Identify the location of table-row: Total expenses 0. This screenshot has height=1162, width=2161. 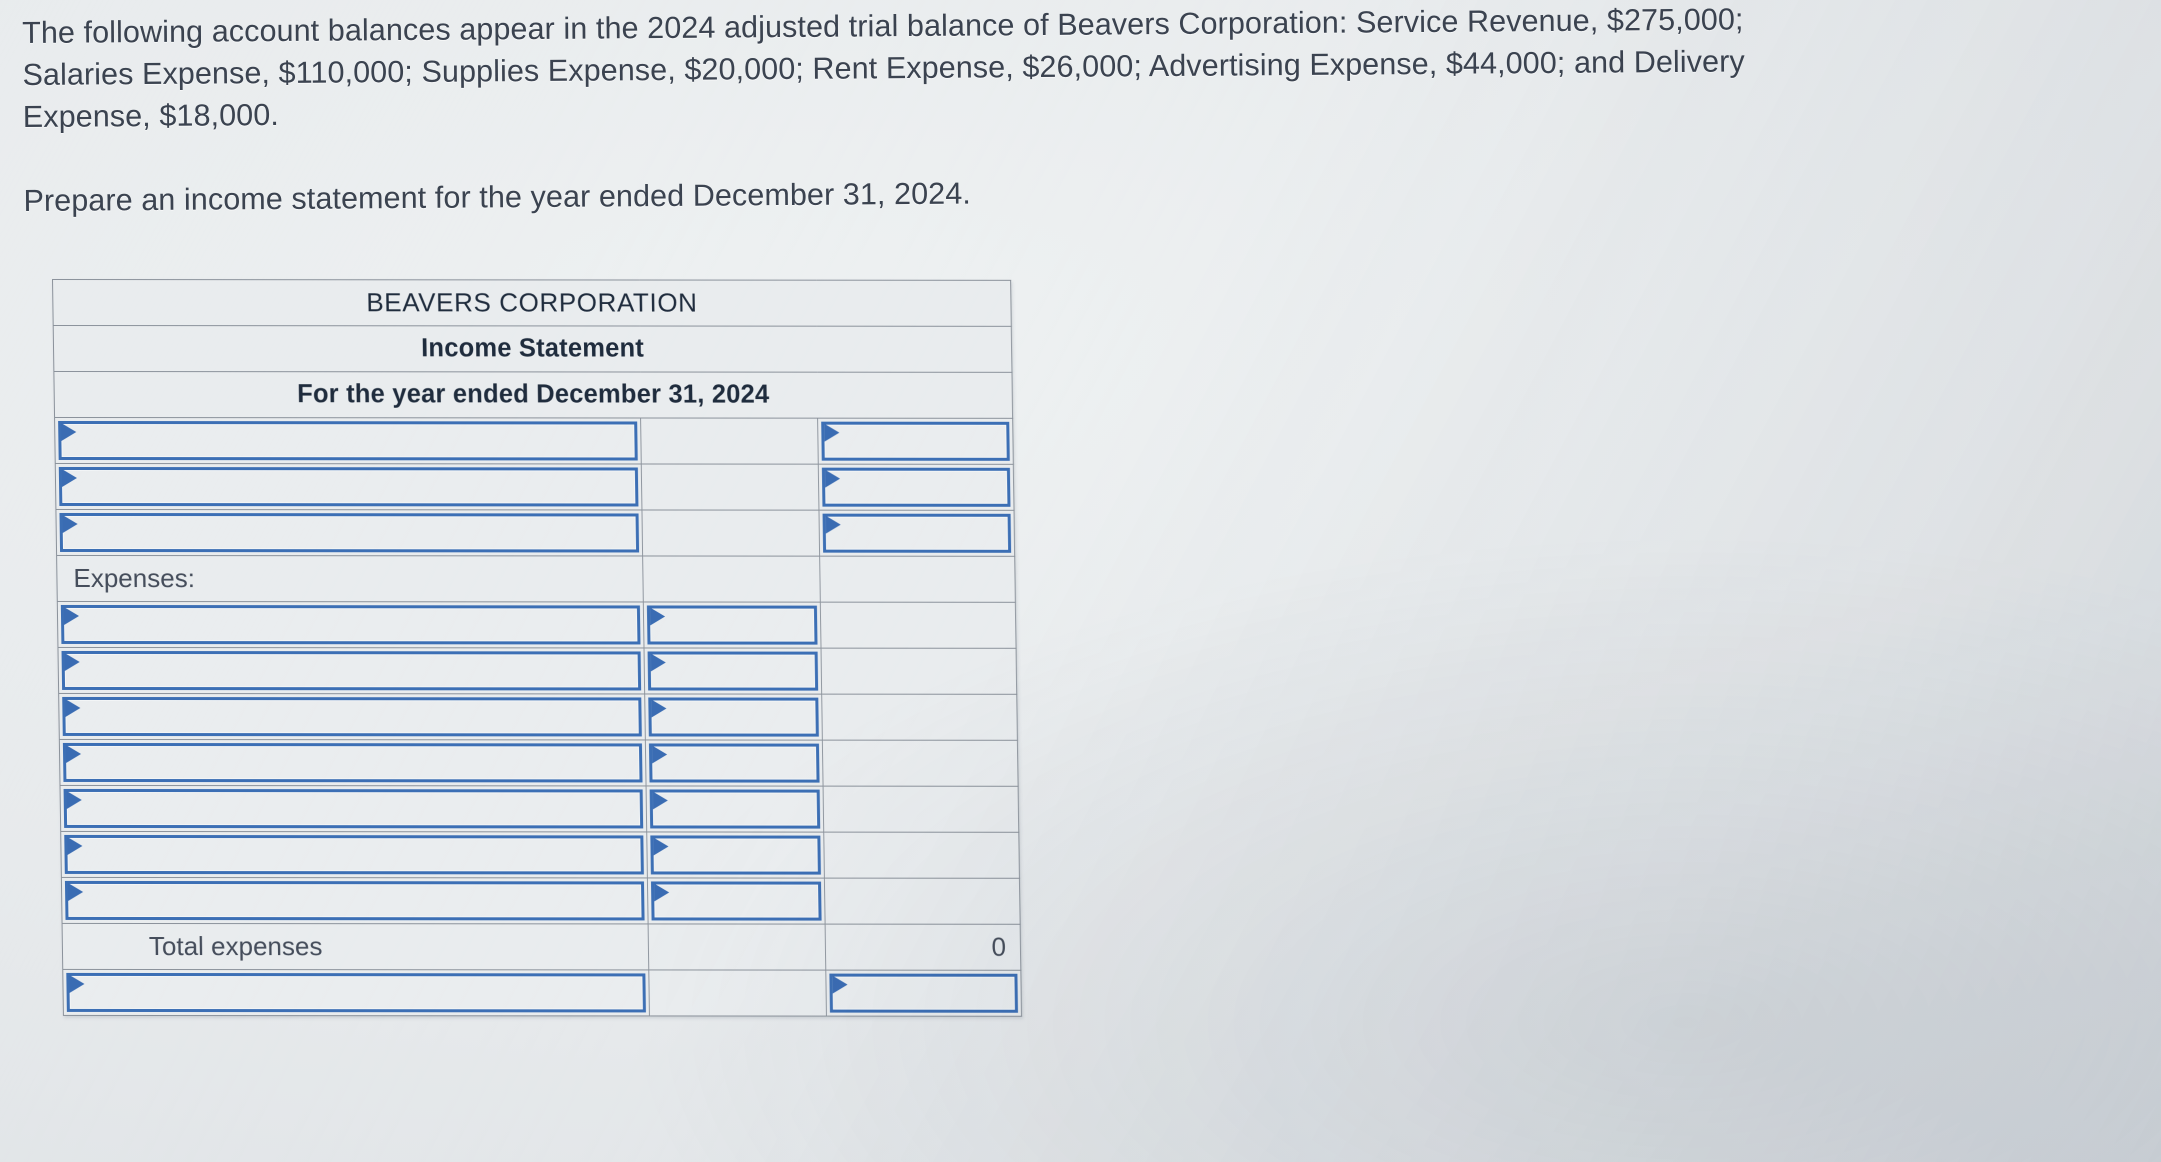
(541, 947).